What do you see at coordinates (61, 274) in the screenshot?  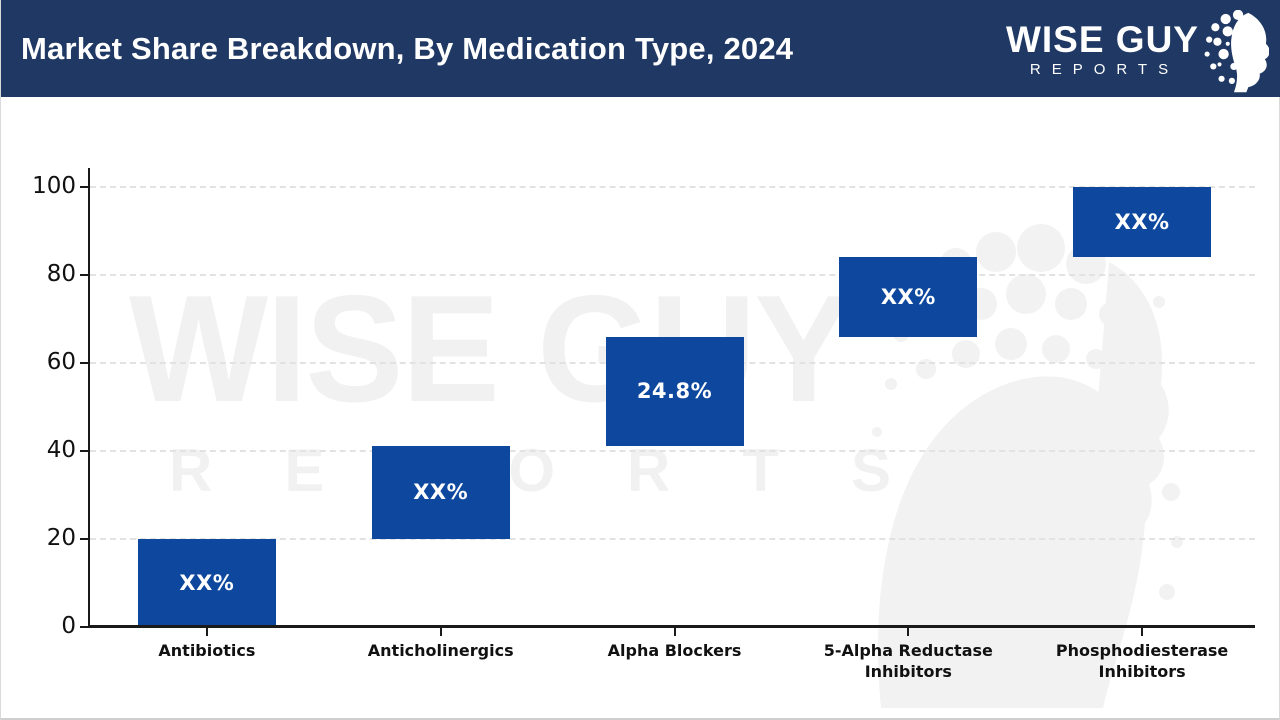 I see `y-tick-label: 80` at bounding box center [61, 274].